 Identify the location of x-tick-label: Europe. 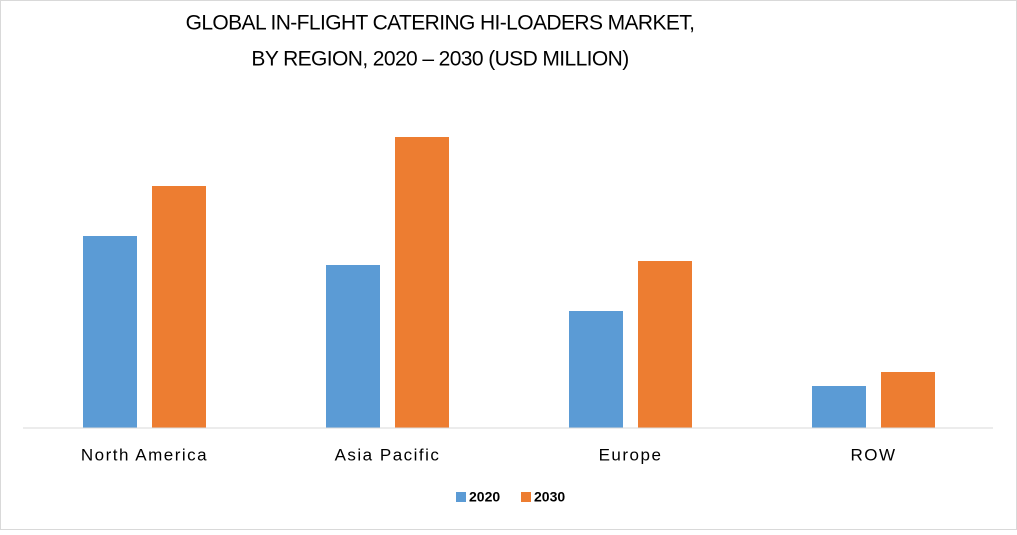
(631, 454).